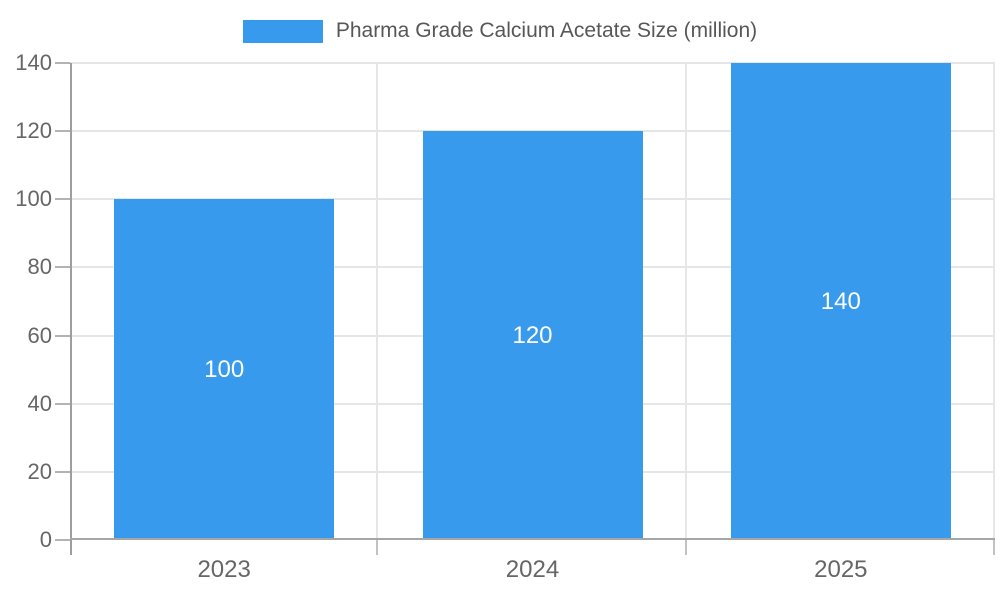 Image resolution: width=1000 pixels, height=600 pixels. Describe the element at coordinates (33, 131) in the screenshot. I see `y-tick-label: 120` at that location.